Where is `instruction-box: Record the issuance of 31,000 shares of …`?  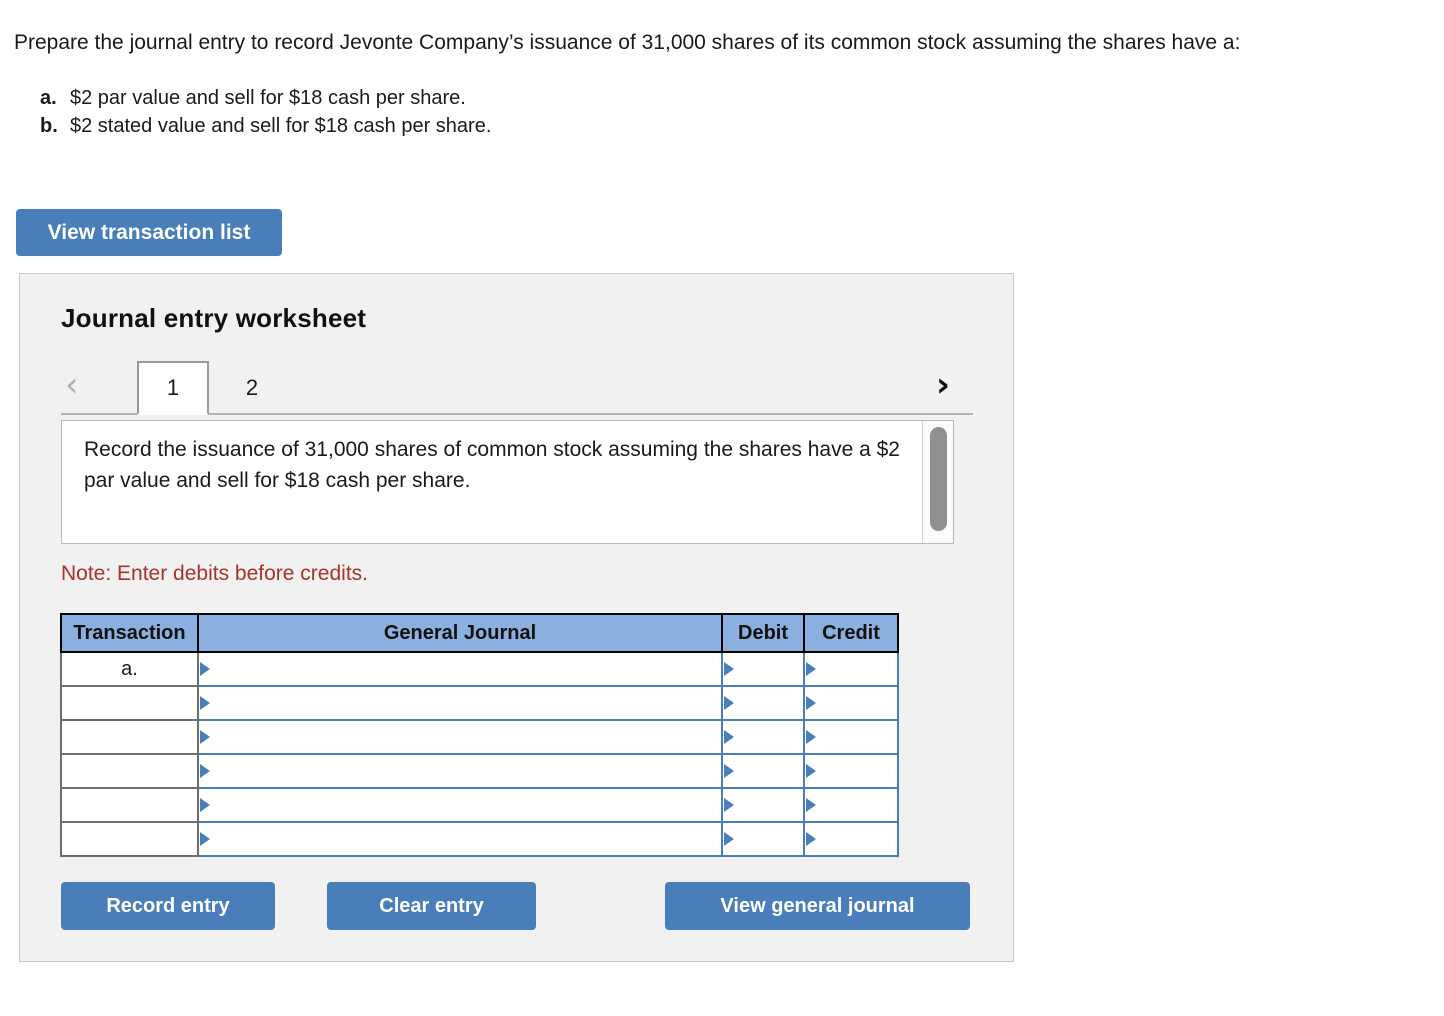
instruction-box: Record the issuance of 31,000 shares of … is located at coordinates (507, 482).